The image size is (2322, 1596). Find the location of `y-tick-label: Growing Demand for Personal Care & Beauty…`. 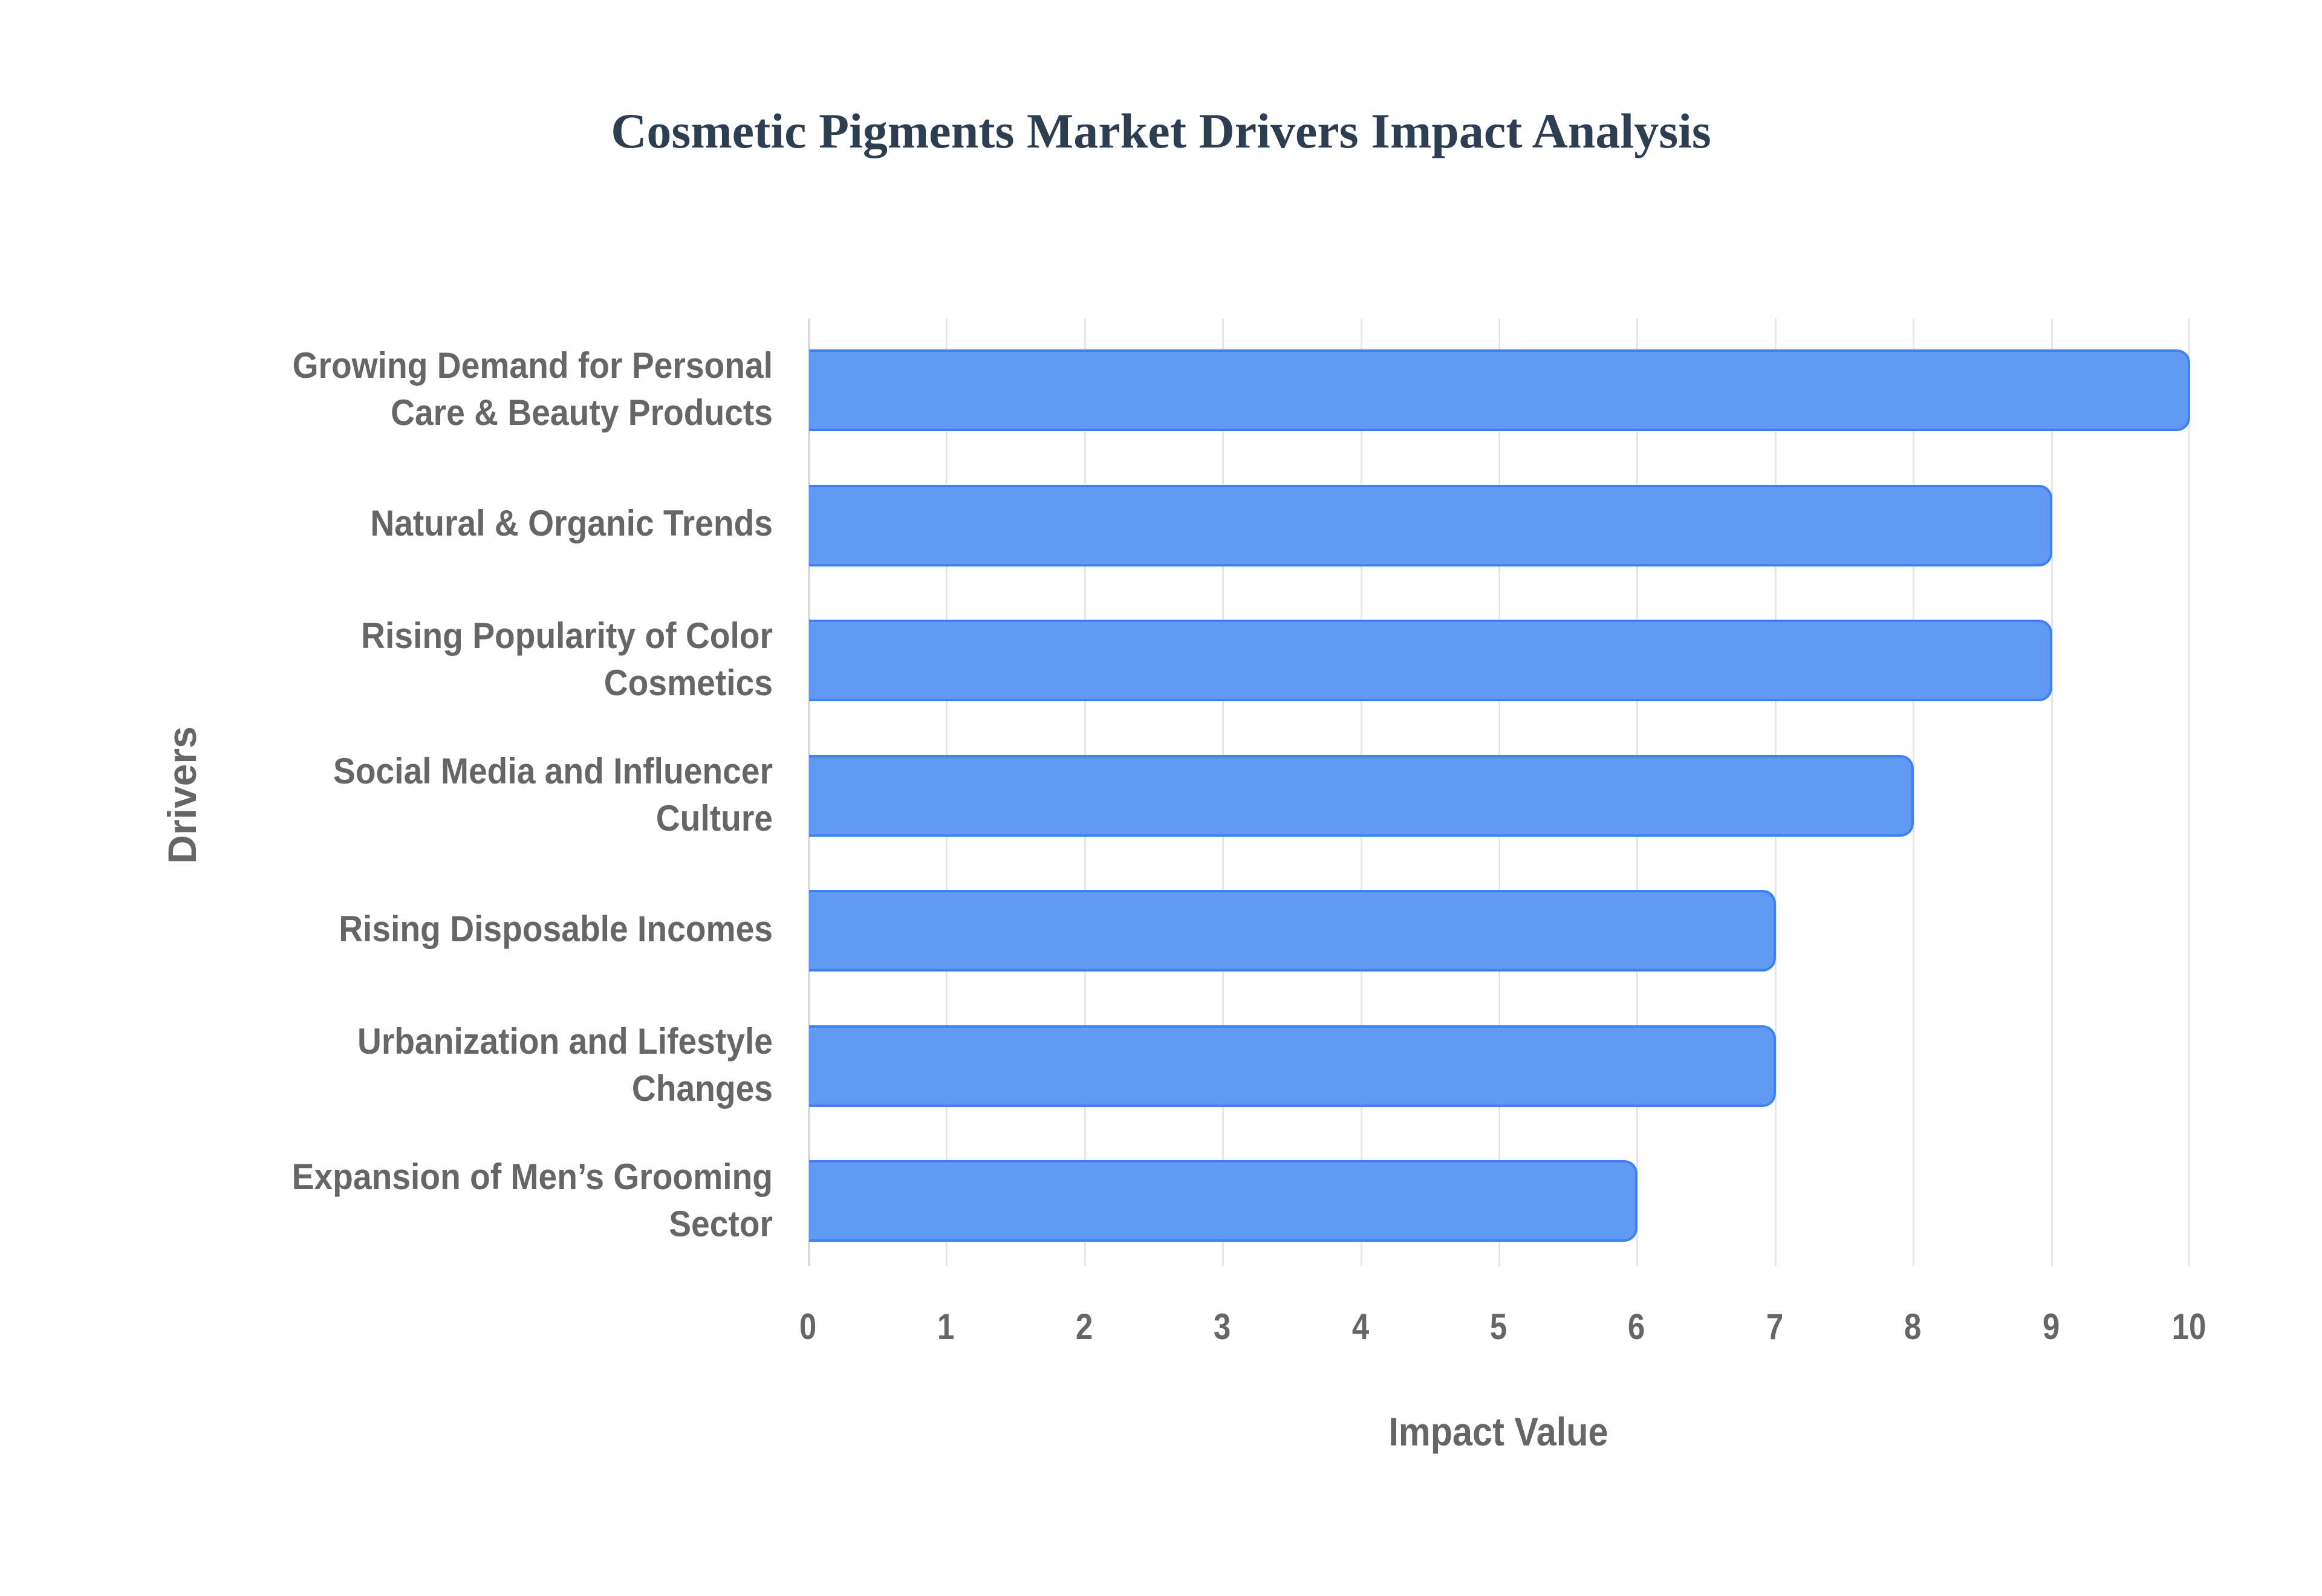

y-tick-label: Growing Demand for Personal Care & Beauty… is located at coordinates (532, 389).